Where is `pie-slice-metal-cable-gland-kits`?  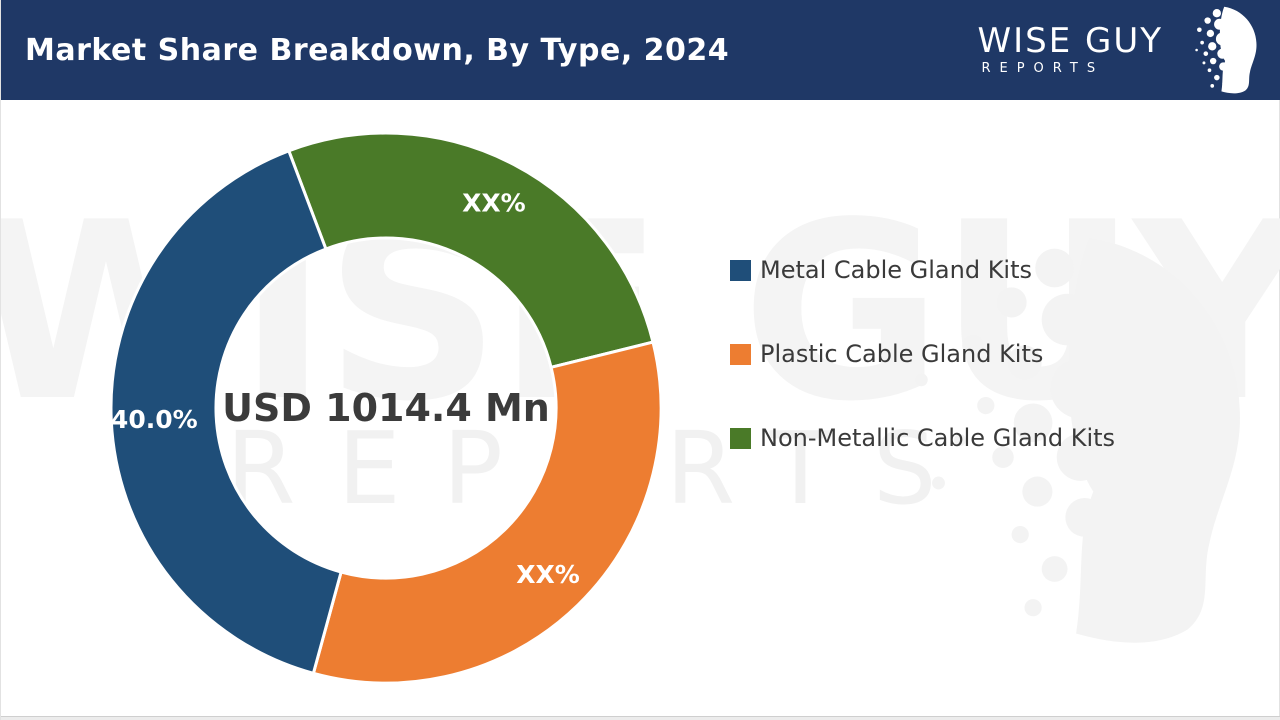 pie-slice-metal-cable-gland-kits is located at coordinates (226, 412).